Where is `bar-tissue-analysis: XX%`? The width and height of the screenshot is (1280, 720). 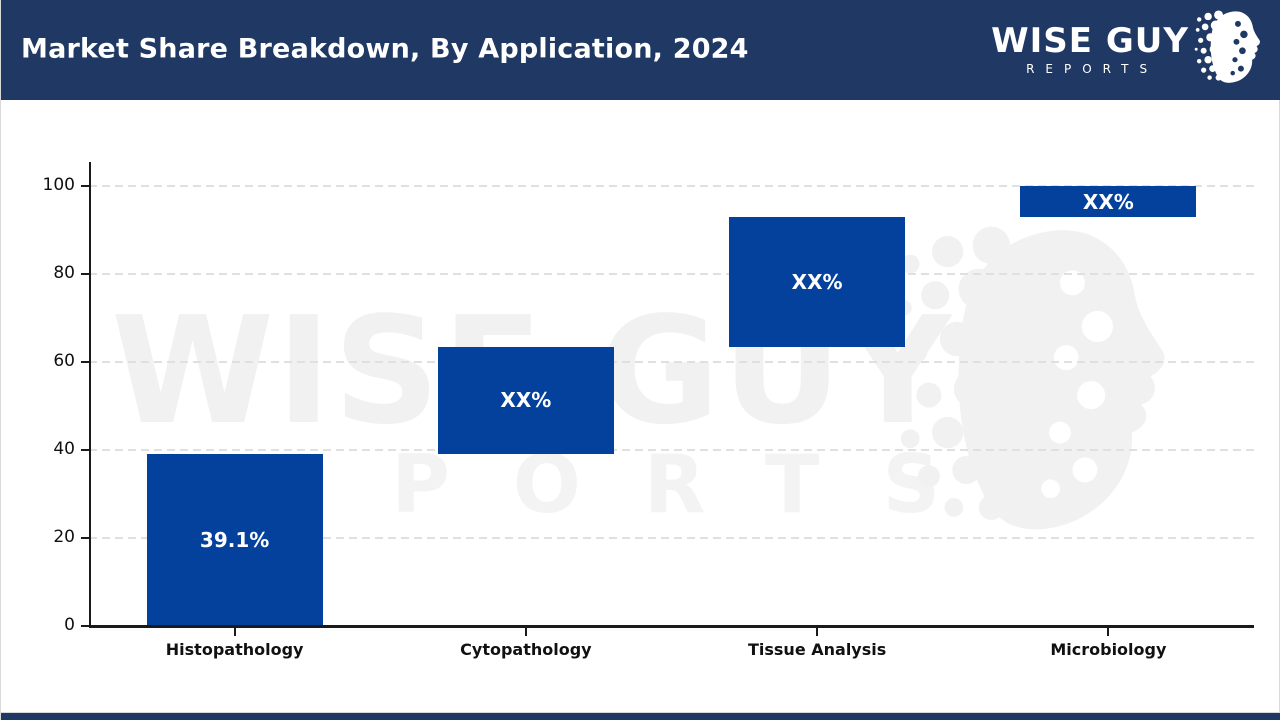
bar-tissue-analysis: XX% is located at coordinates (817, 282).